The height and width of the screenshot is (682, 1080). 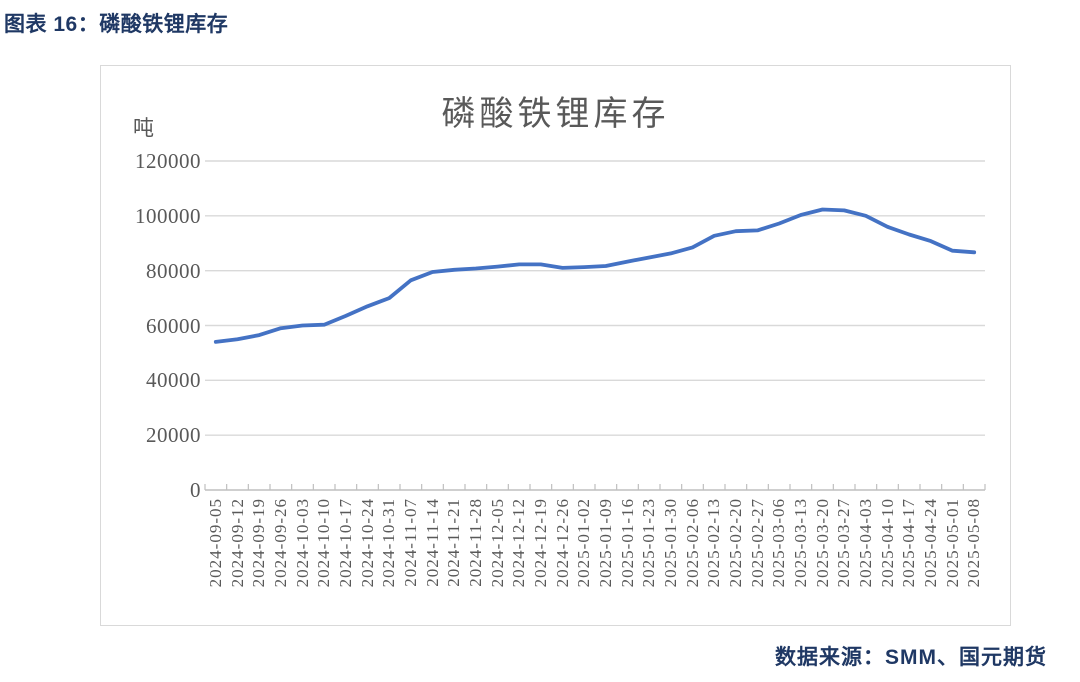 I want to click on x-axis-tick-label: 2024-11-21, so click(x=454, y=542).